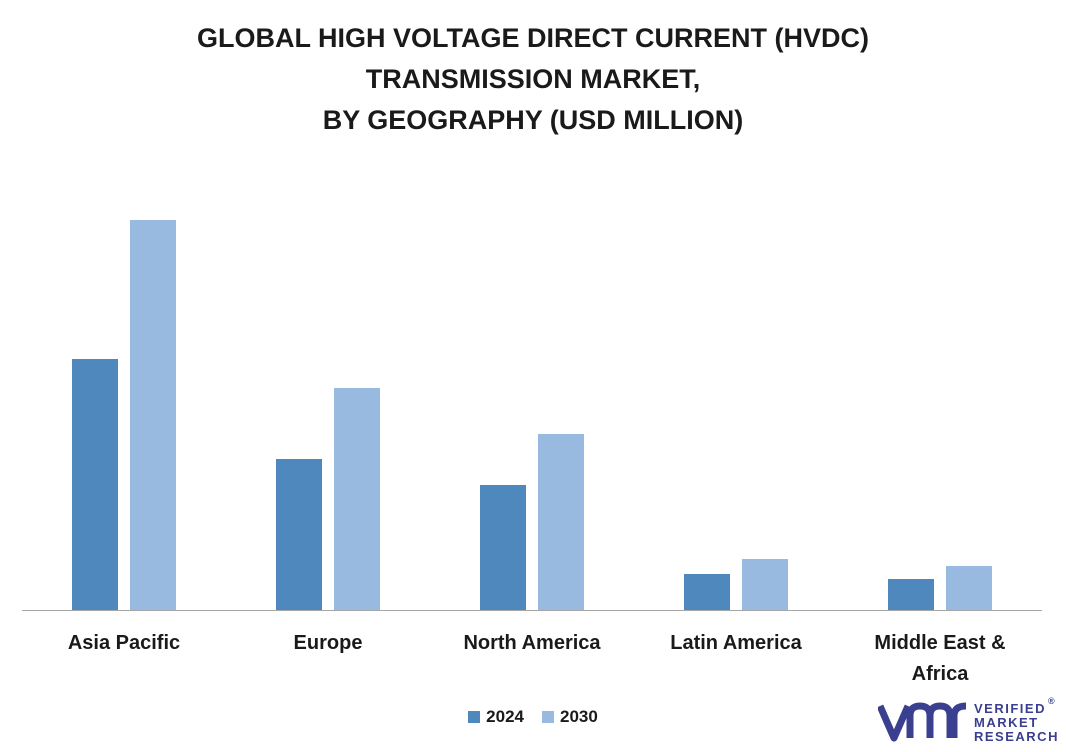 The image size is (1066, 752). Describe the element at coordinates (95, 484) in the screenshot. I see `bar-2024-asia-pacific` at that location.